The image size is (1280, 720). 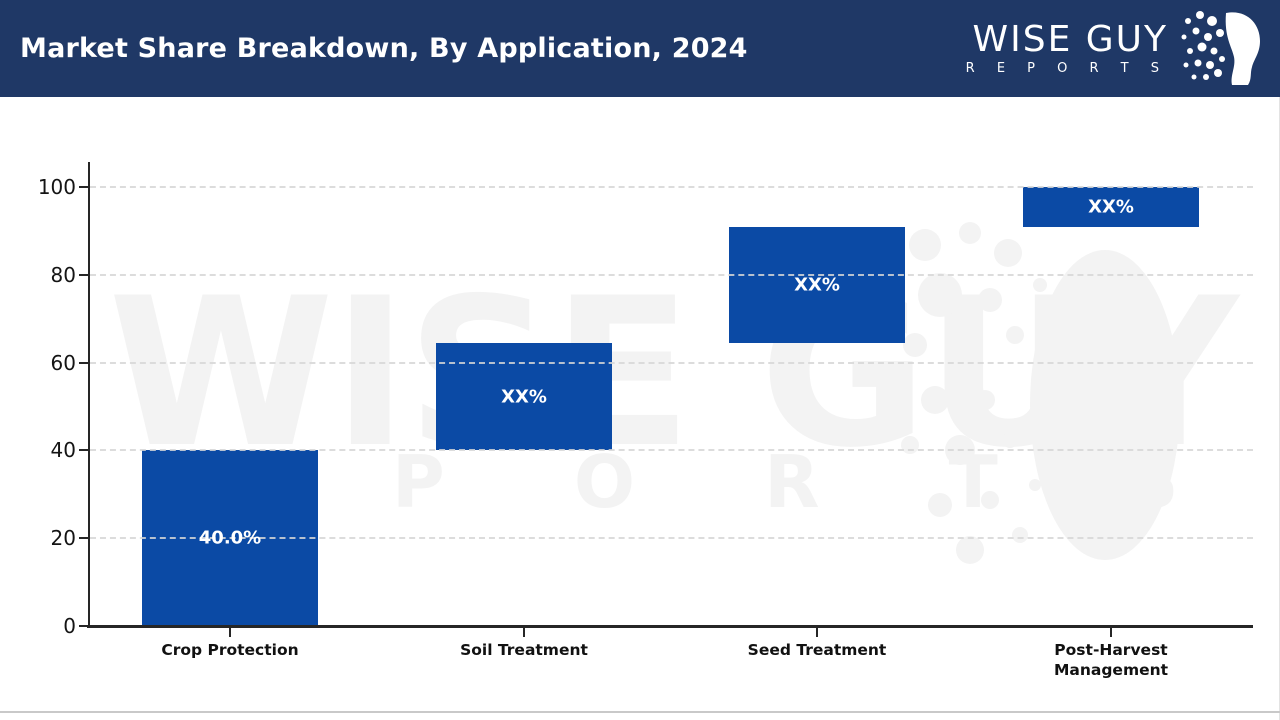 What do you see at coordinates (1066, 68) in the screenshot?
I see `brand-subname: R E P O R T S` at bounding box center [1066, 68].